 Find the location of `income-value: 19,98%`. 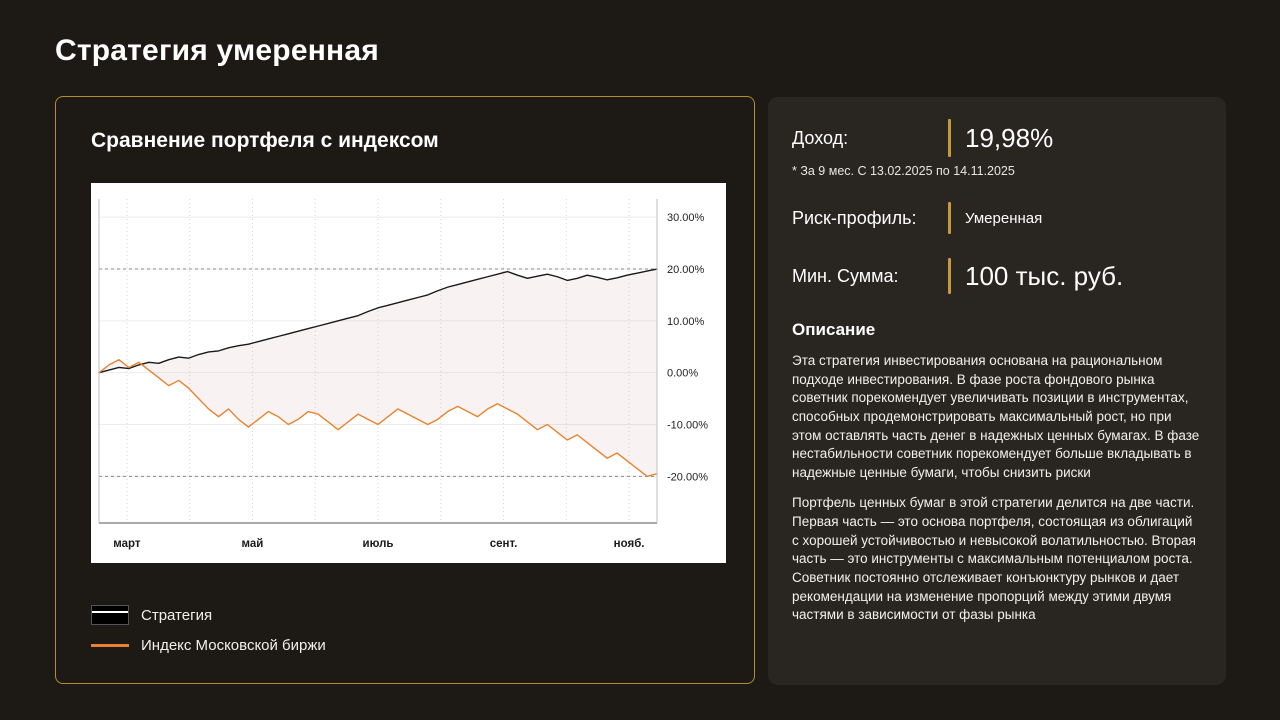

income-value: 19,98% is located at coordinates (1009, 137).